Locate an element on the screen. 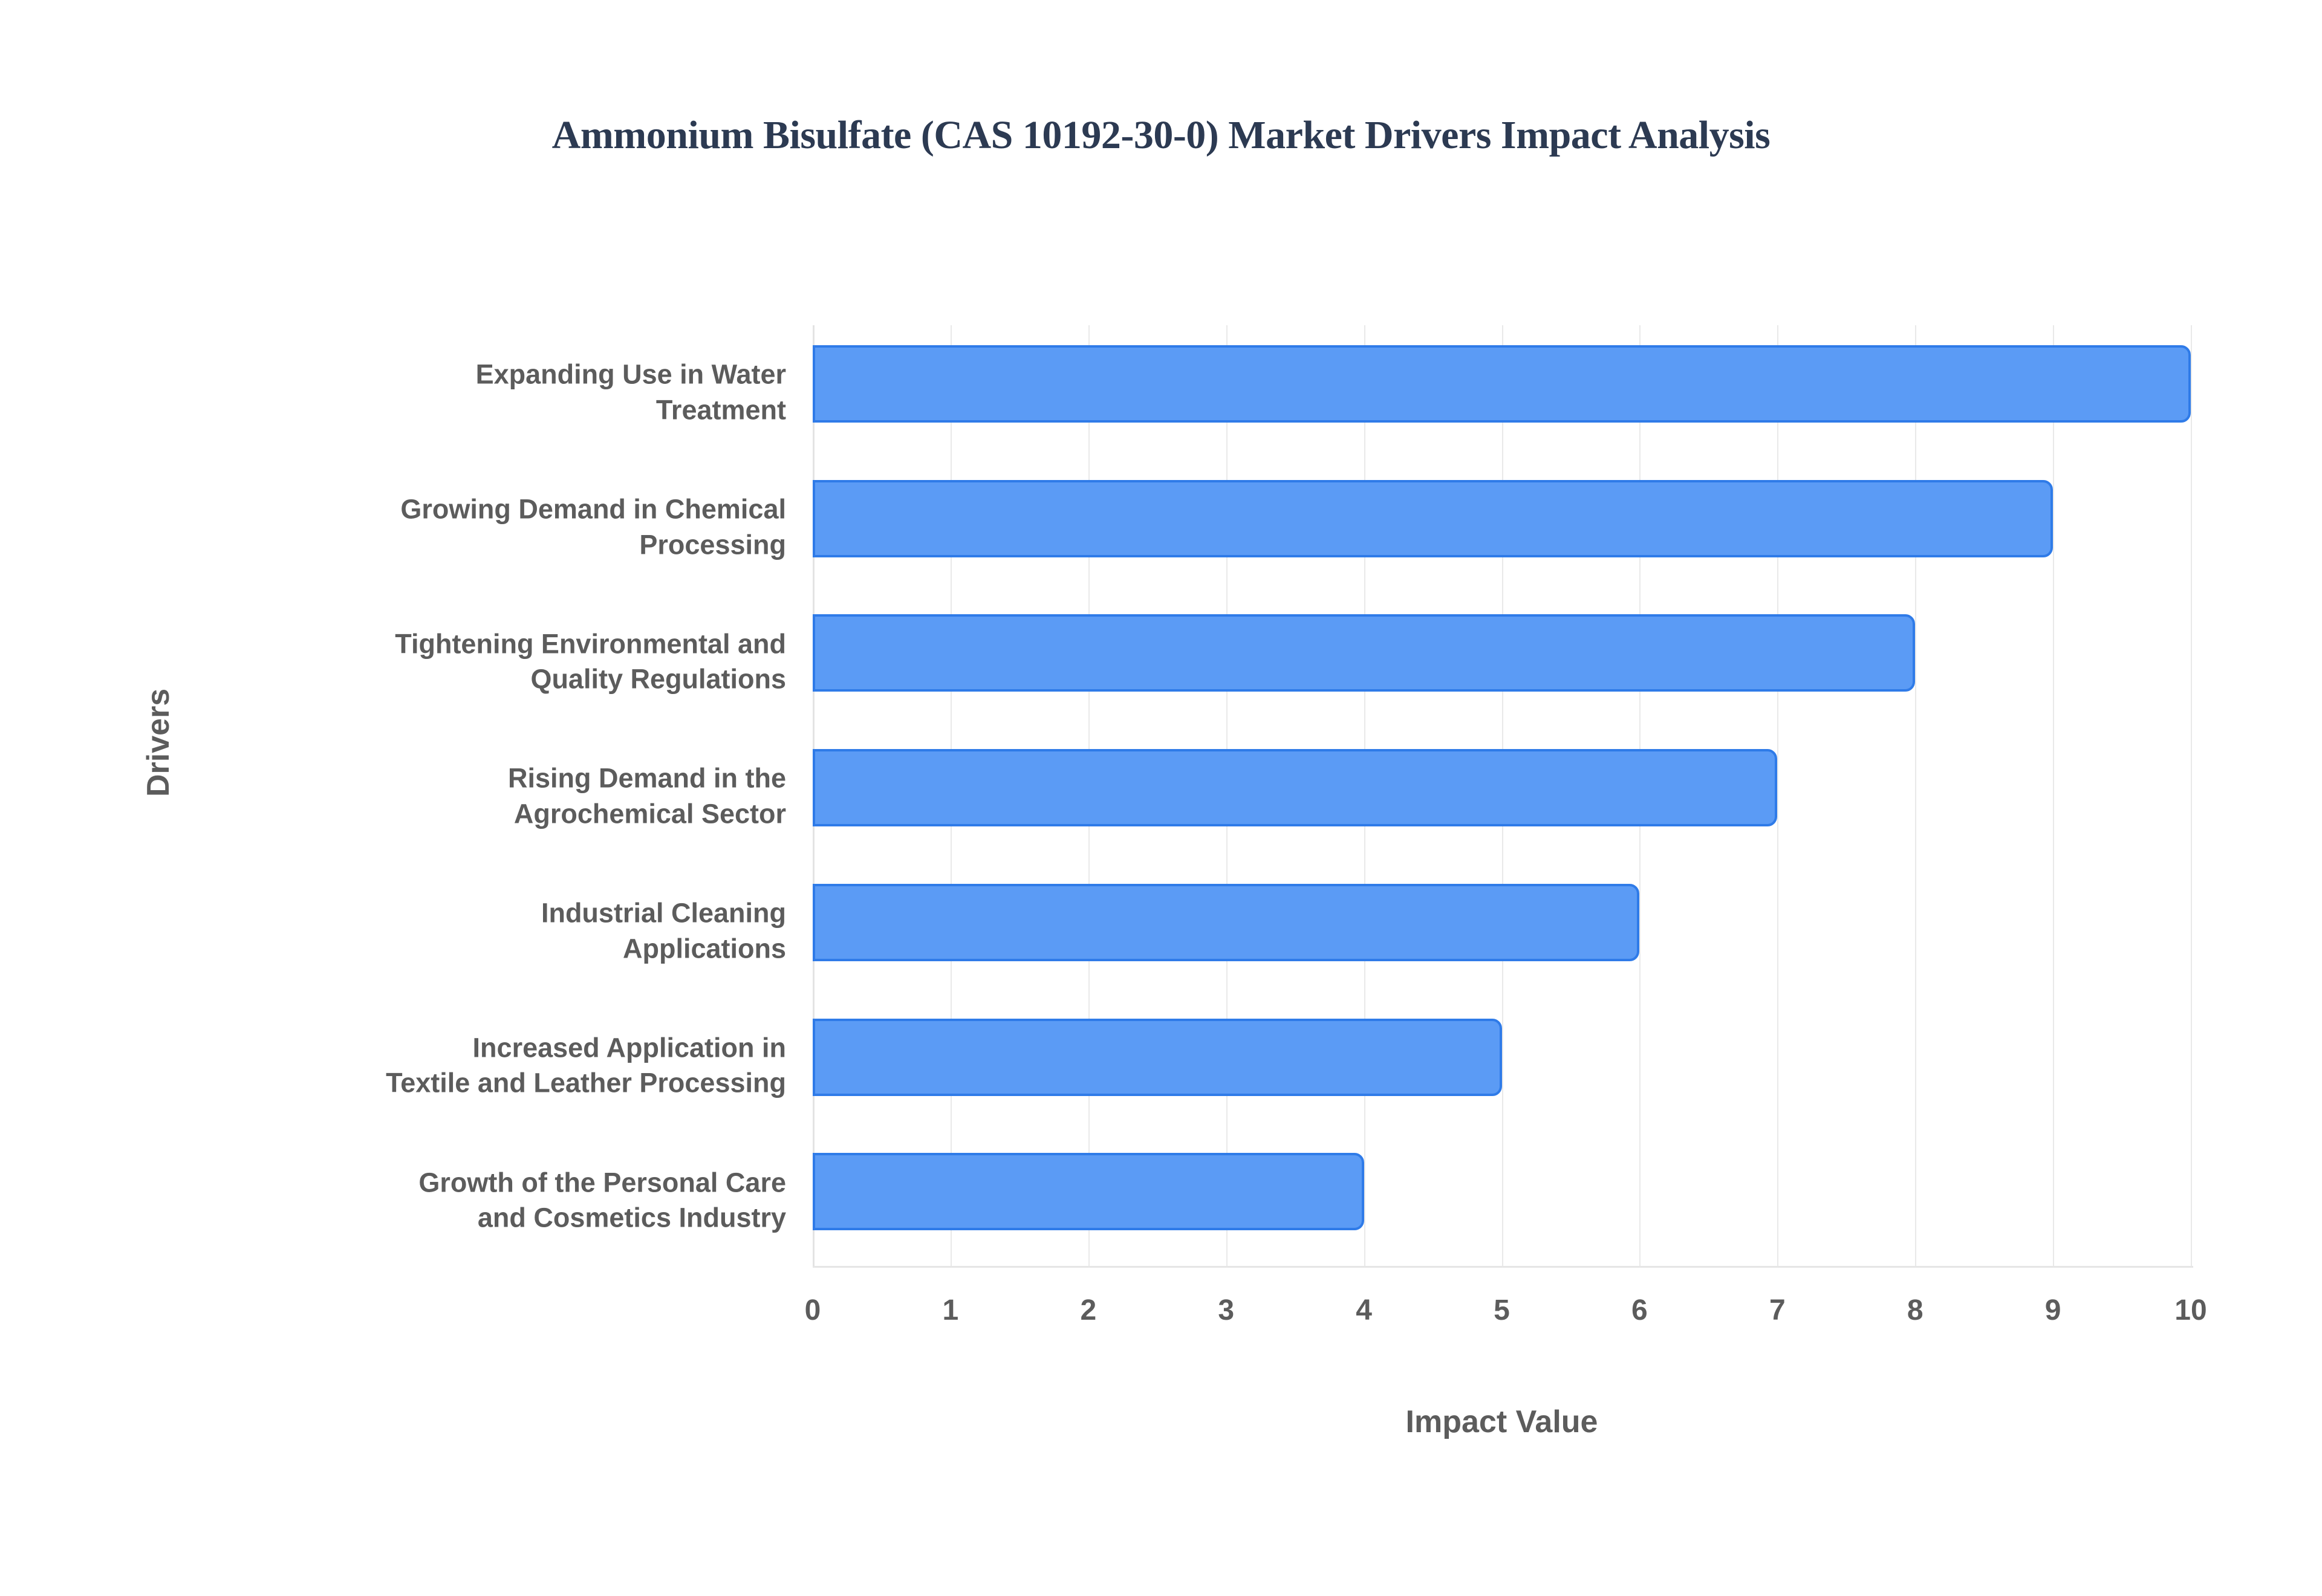 Image resolution: width=2322 pixels, height=1596 pixels. y-axis-tick-label: Growing Demand in Chemical Processing is located at coordinates (483, 527).